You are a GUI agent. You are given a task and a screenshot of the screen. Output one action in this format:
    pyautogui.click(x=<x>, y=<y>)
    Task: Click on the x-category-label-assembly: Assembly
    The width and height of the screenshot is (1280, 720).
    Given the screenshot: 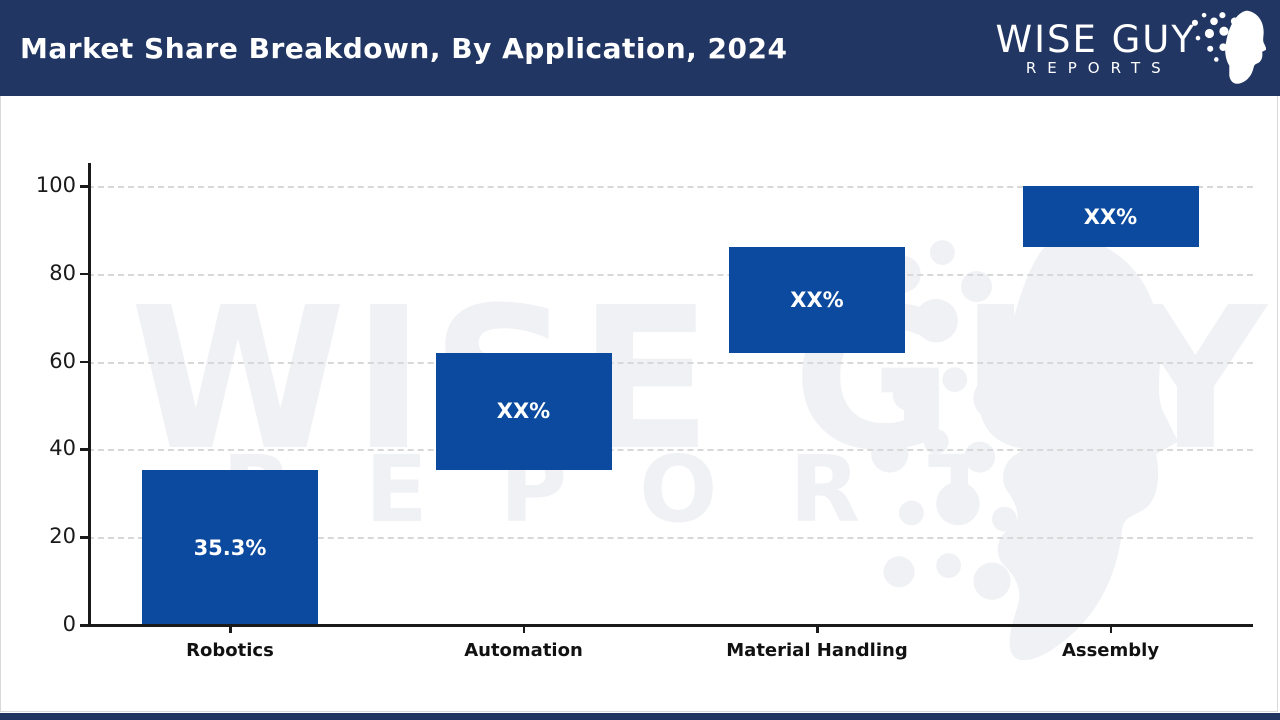 What is the action you would take?
    pyautogui.click(x=1110, y=650)
    